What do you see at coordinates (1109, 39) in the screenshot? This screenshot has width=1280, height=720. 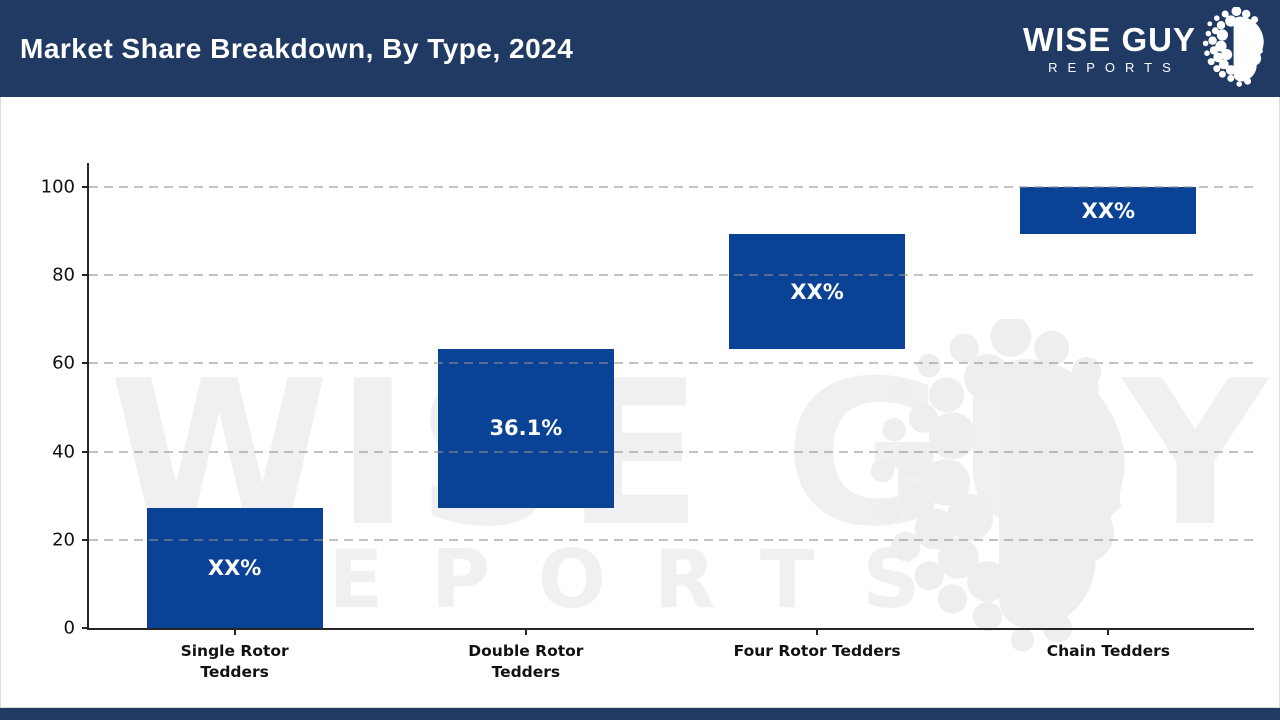 I see `logo-line1: WISE GUY` at bounding box center [1109, 39].